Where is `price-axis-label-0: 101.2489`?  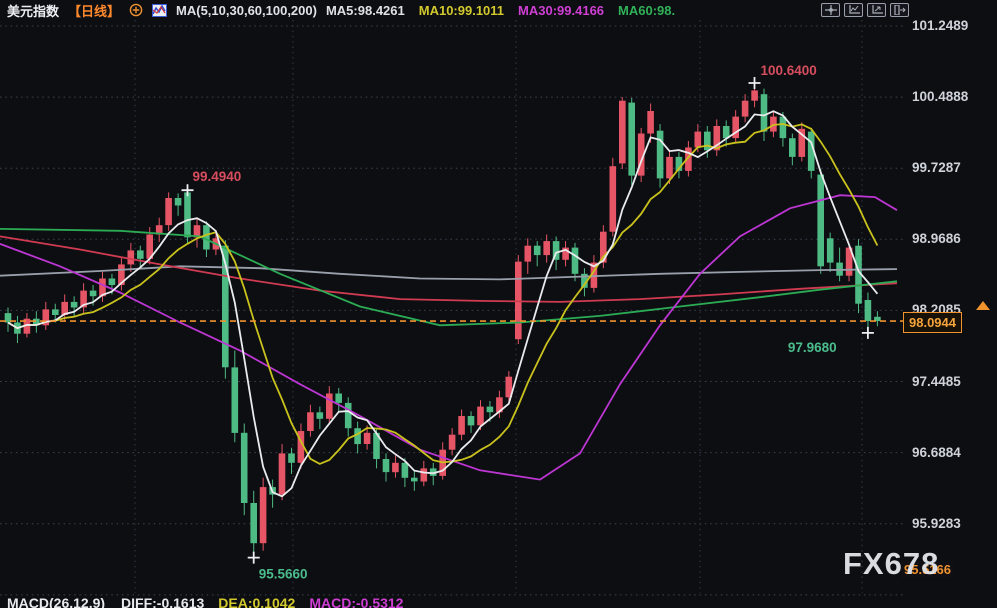
price-axis-label-0: 101.2489 is located at coordinates (940, 25).